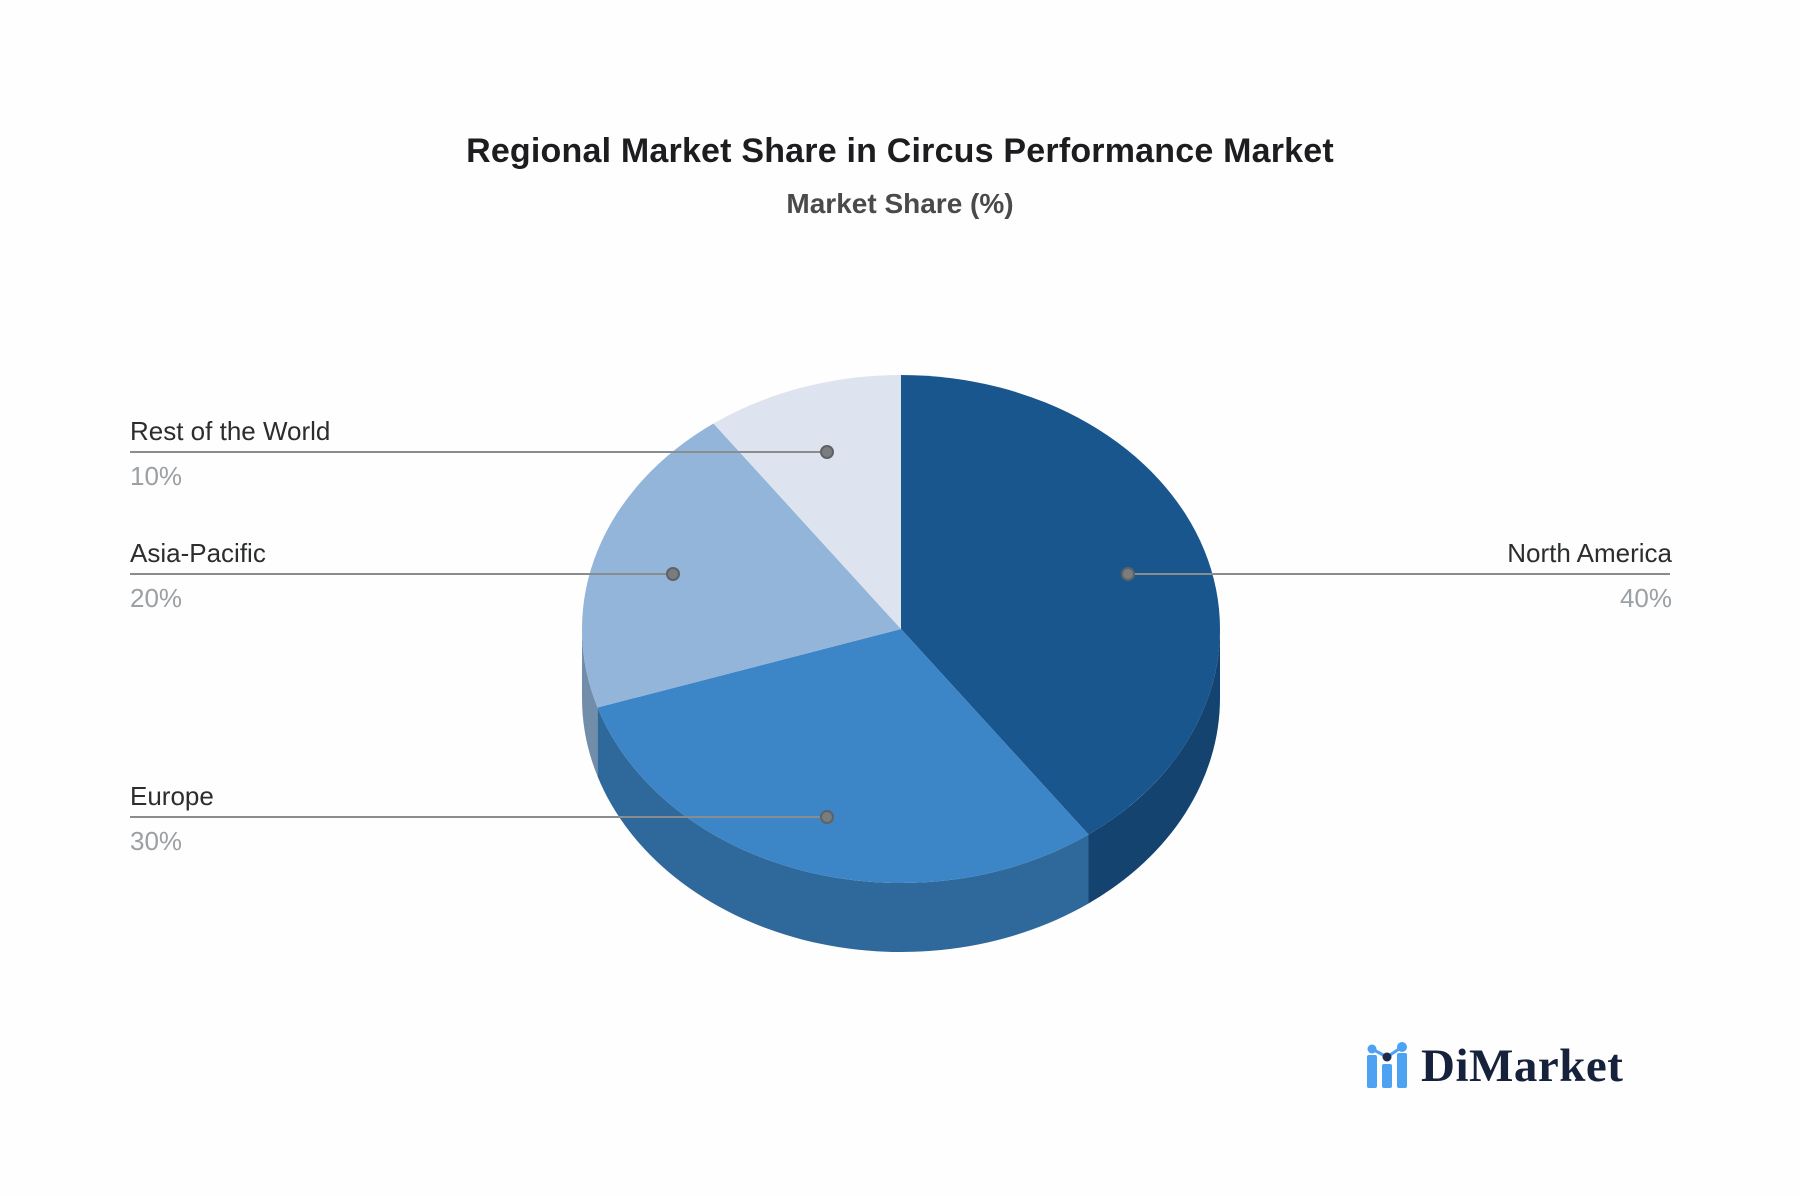 This screenshot has width=1800, height=1196. What do you see at coordinates (1522, 1066) in the screenshot?
I see `dimarket-logo-text: DiMarket` at bounding box center [1522, 1066].